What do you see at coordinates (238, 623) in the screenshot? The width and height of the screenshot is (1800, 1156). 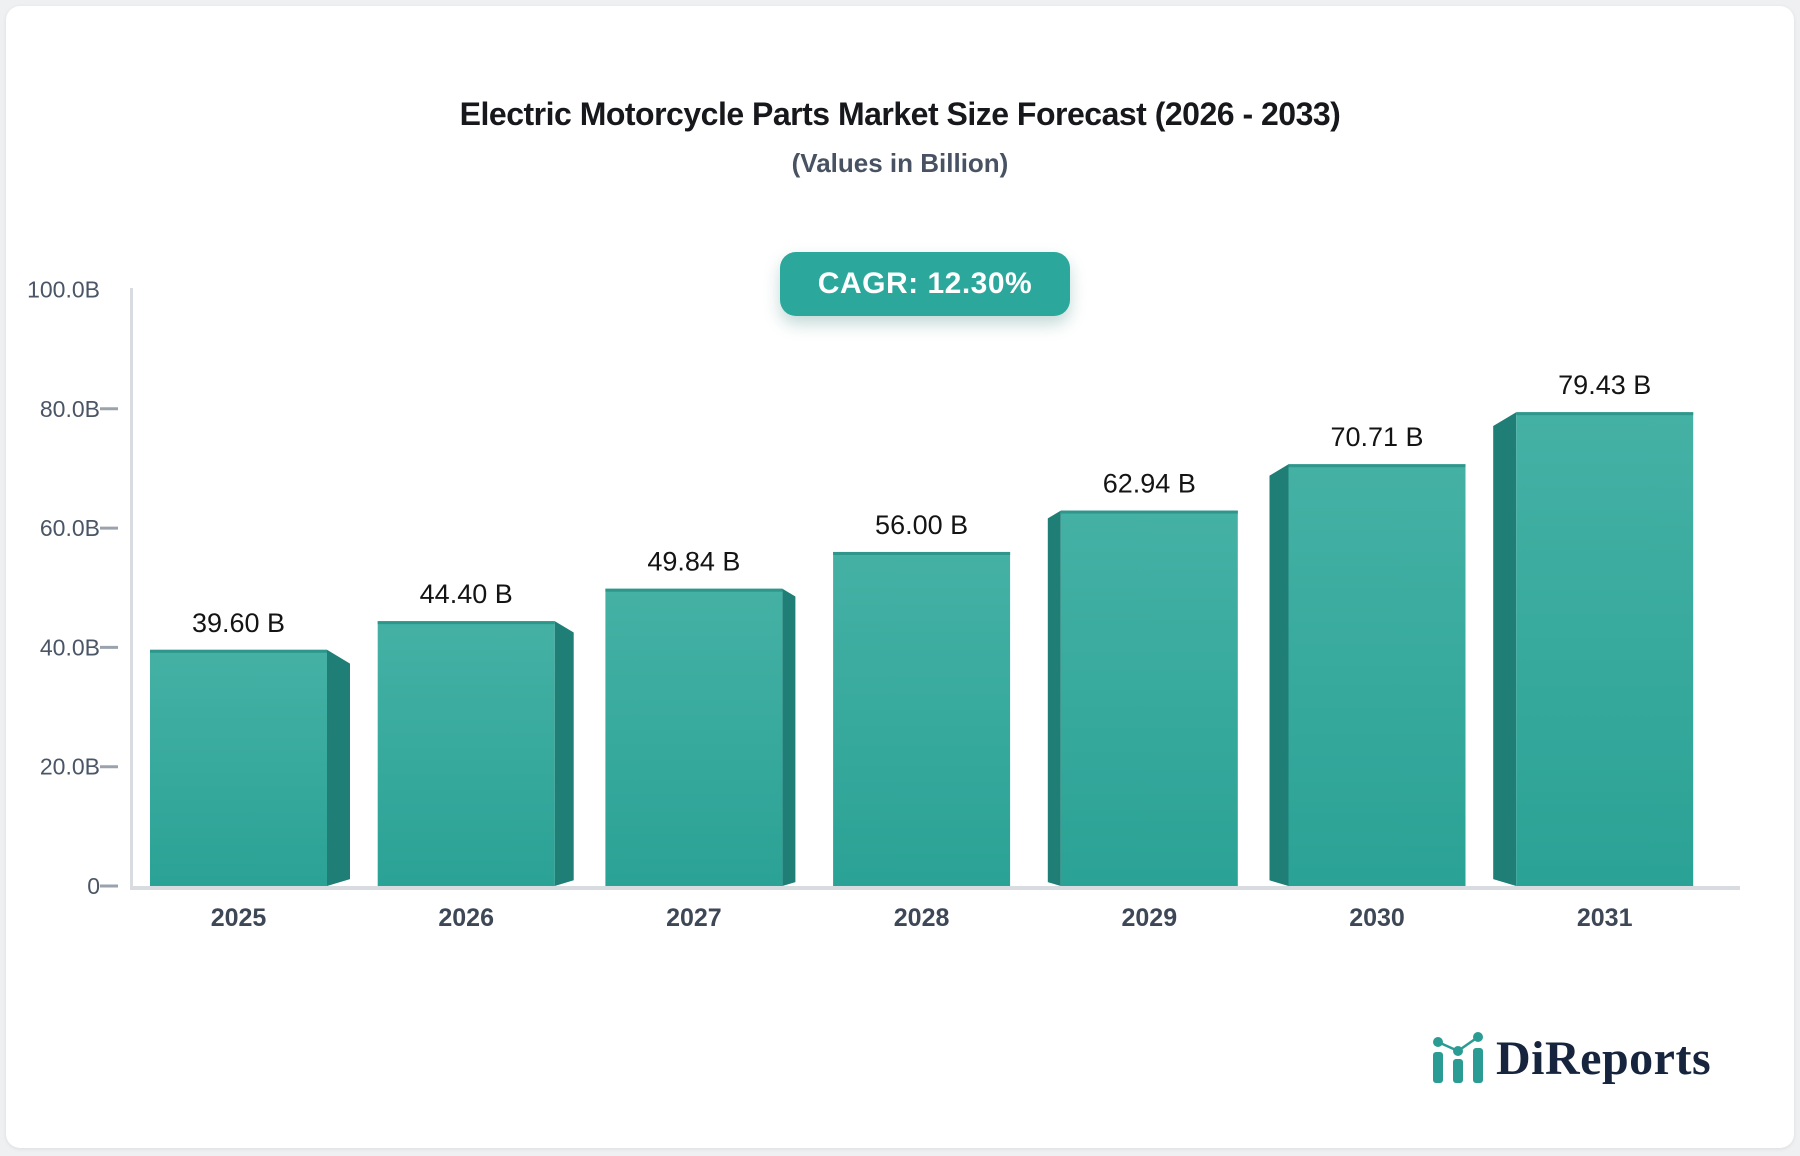 I see `bar-value-label: 39.60 B` at bounding box center [238, 623].